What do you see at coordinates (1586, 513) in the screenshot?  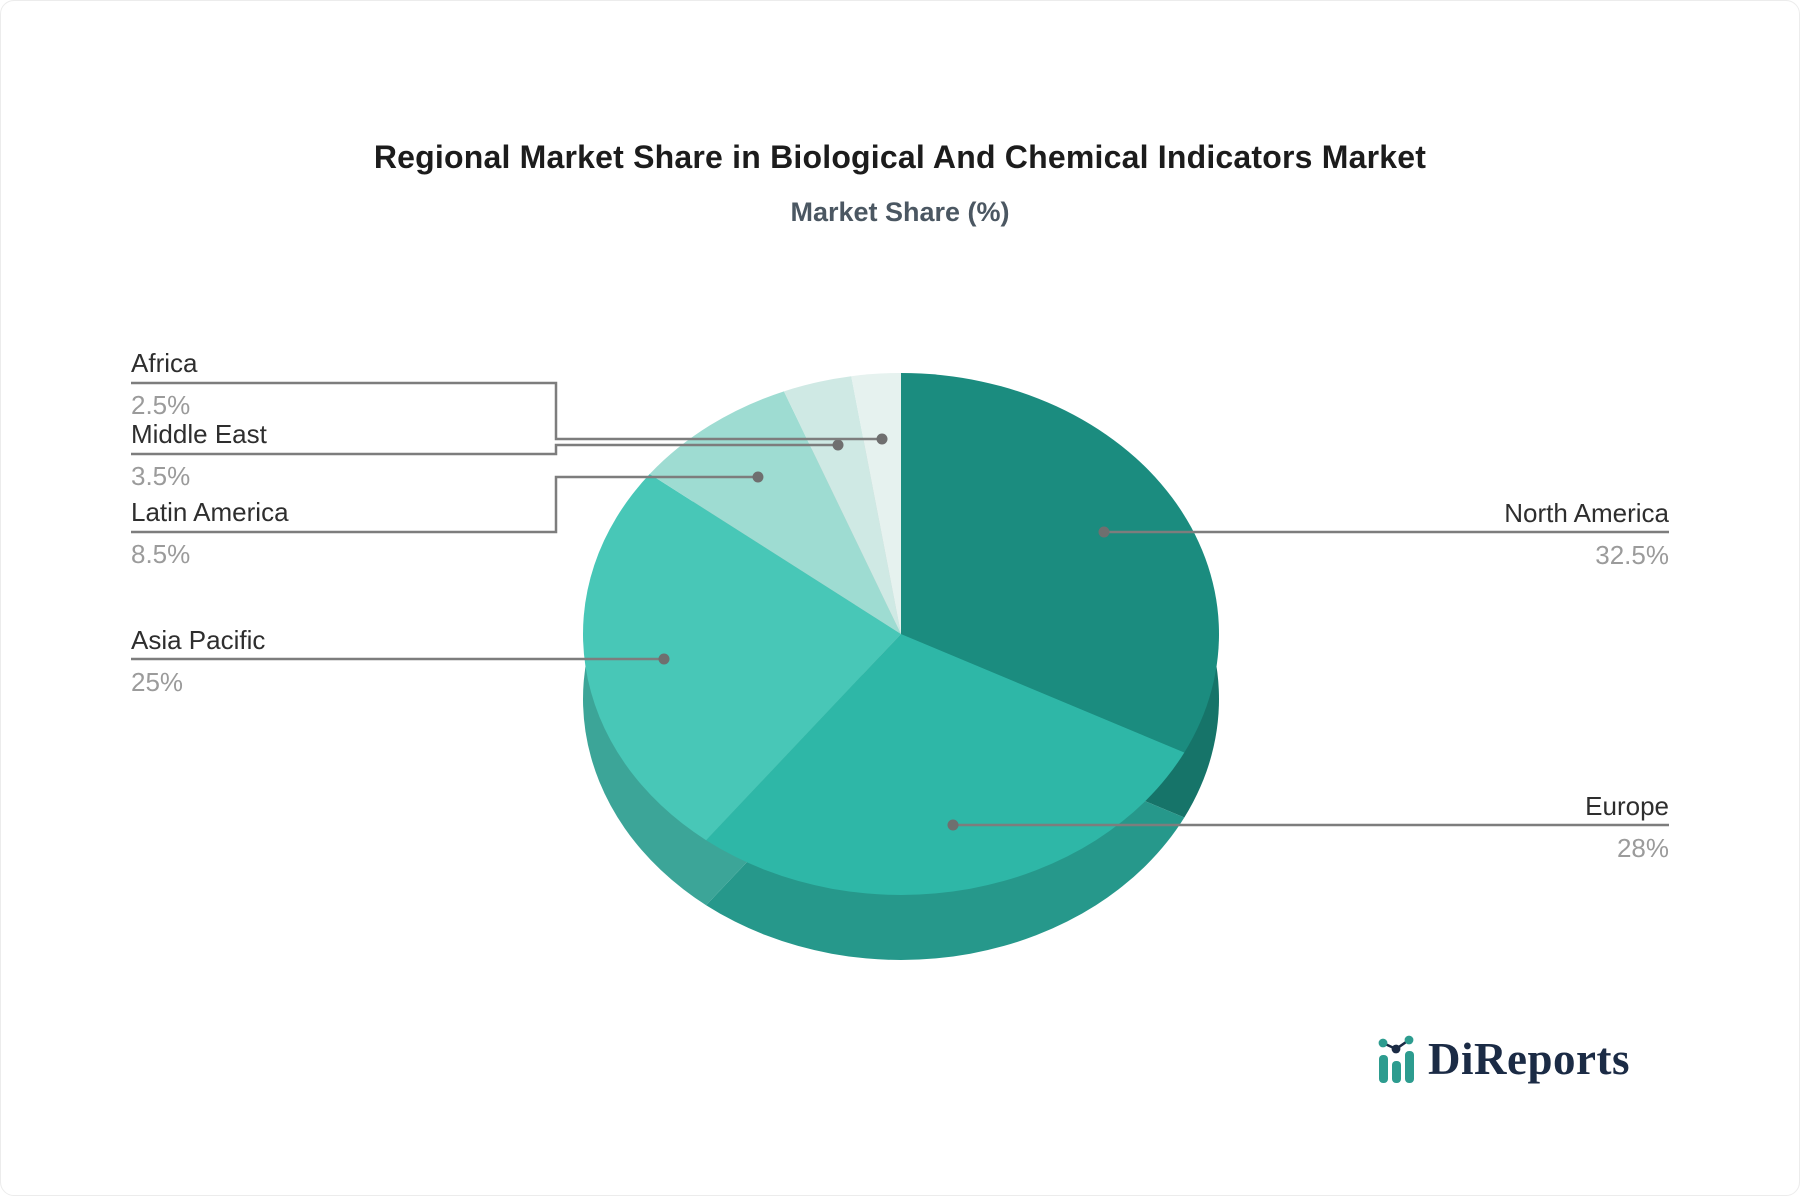 I see `slice-label-name-north-america: North America` at bounding box center [1586, 513].